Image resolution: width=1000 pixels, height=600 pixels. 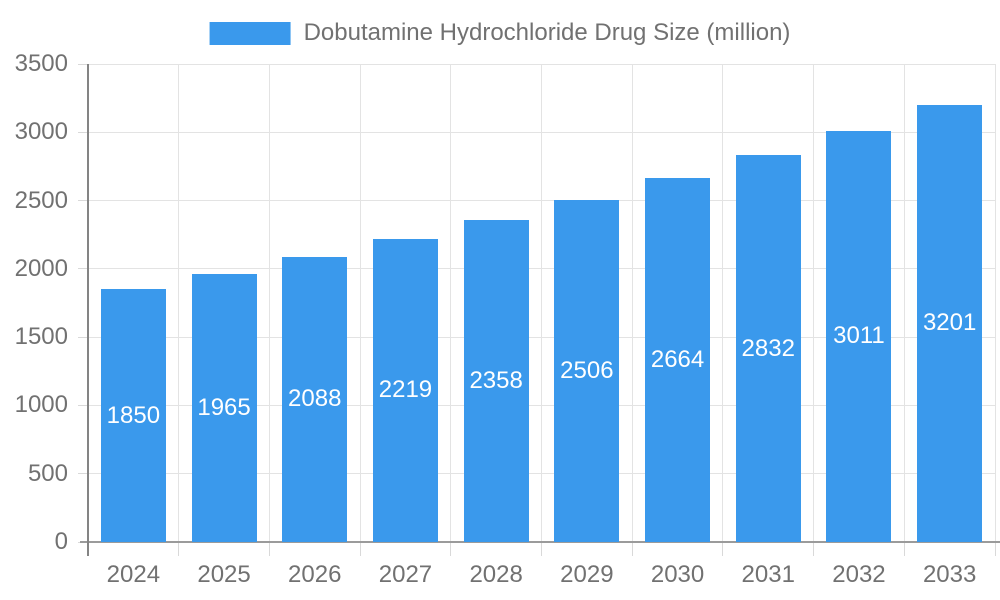 I want to click on bar-value-label: 2219, so click(x=405, y=390).